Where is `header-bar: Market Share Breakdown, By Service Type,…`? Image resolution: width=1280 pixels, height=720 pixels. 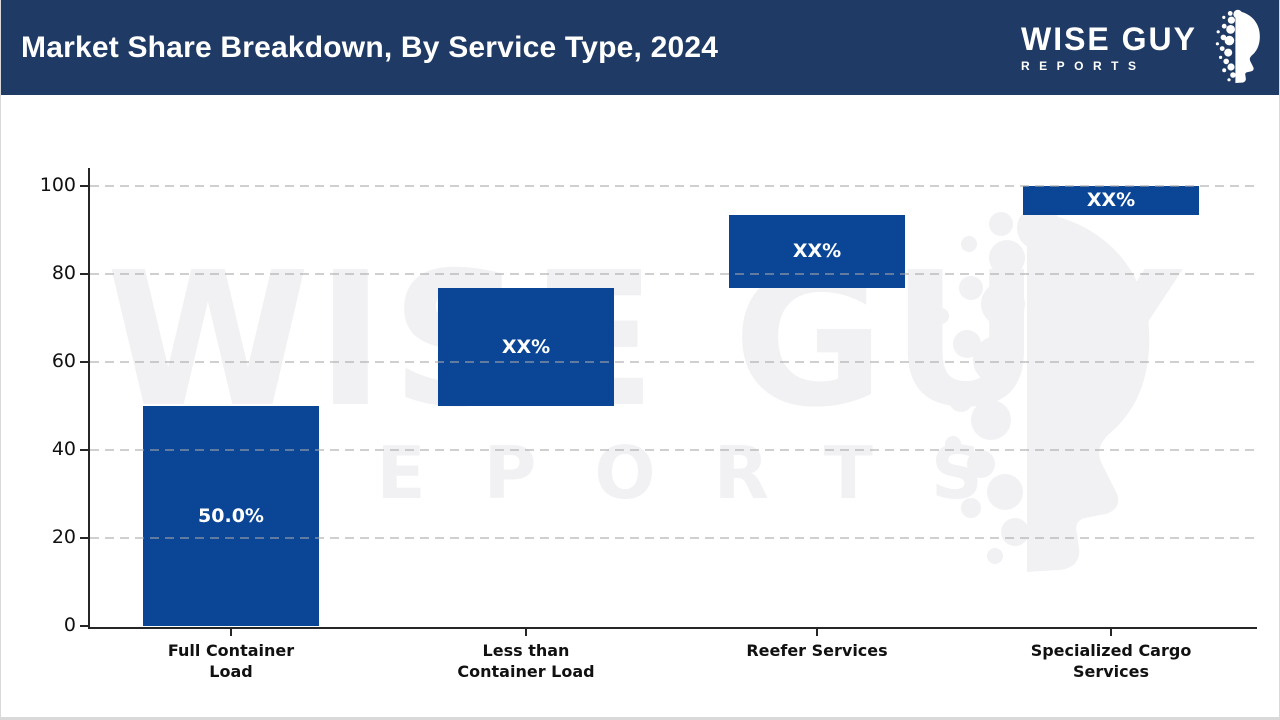 header-bar: Market Share Breakdown, By Service Type,… is located at coordinates (640, 47).